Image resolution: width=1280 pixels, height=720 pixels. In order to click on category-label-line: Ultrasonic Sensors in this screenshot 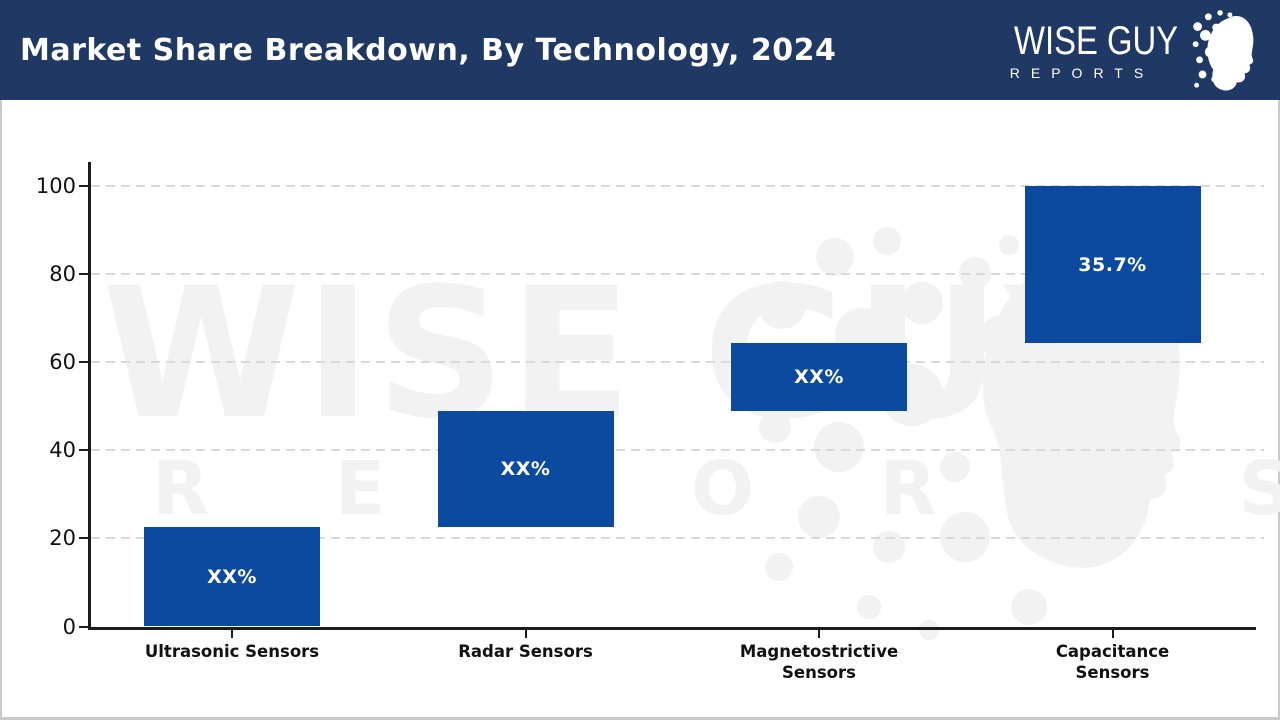, I will do `click(232, 651)`.